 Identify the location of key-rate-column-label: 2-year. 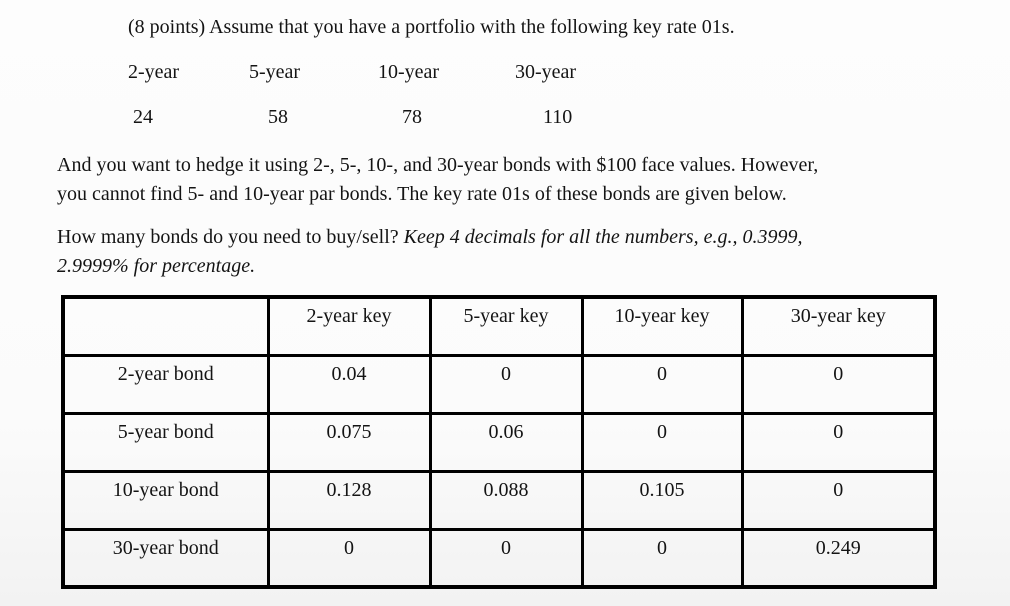
(154, 72).